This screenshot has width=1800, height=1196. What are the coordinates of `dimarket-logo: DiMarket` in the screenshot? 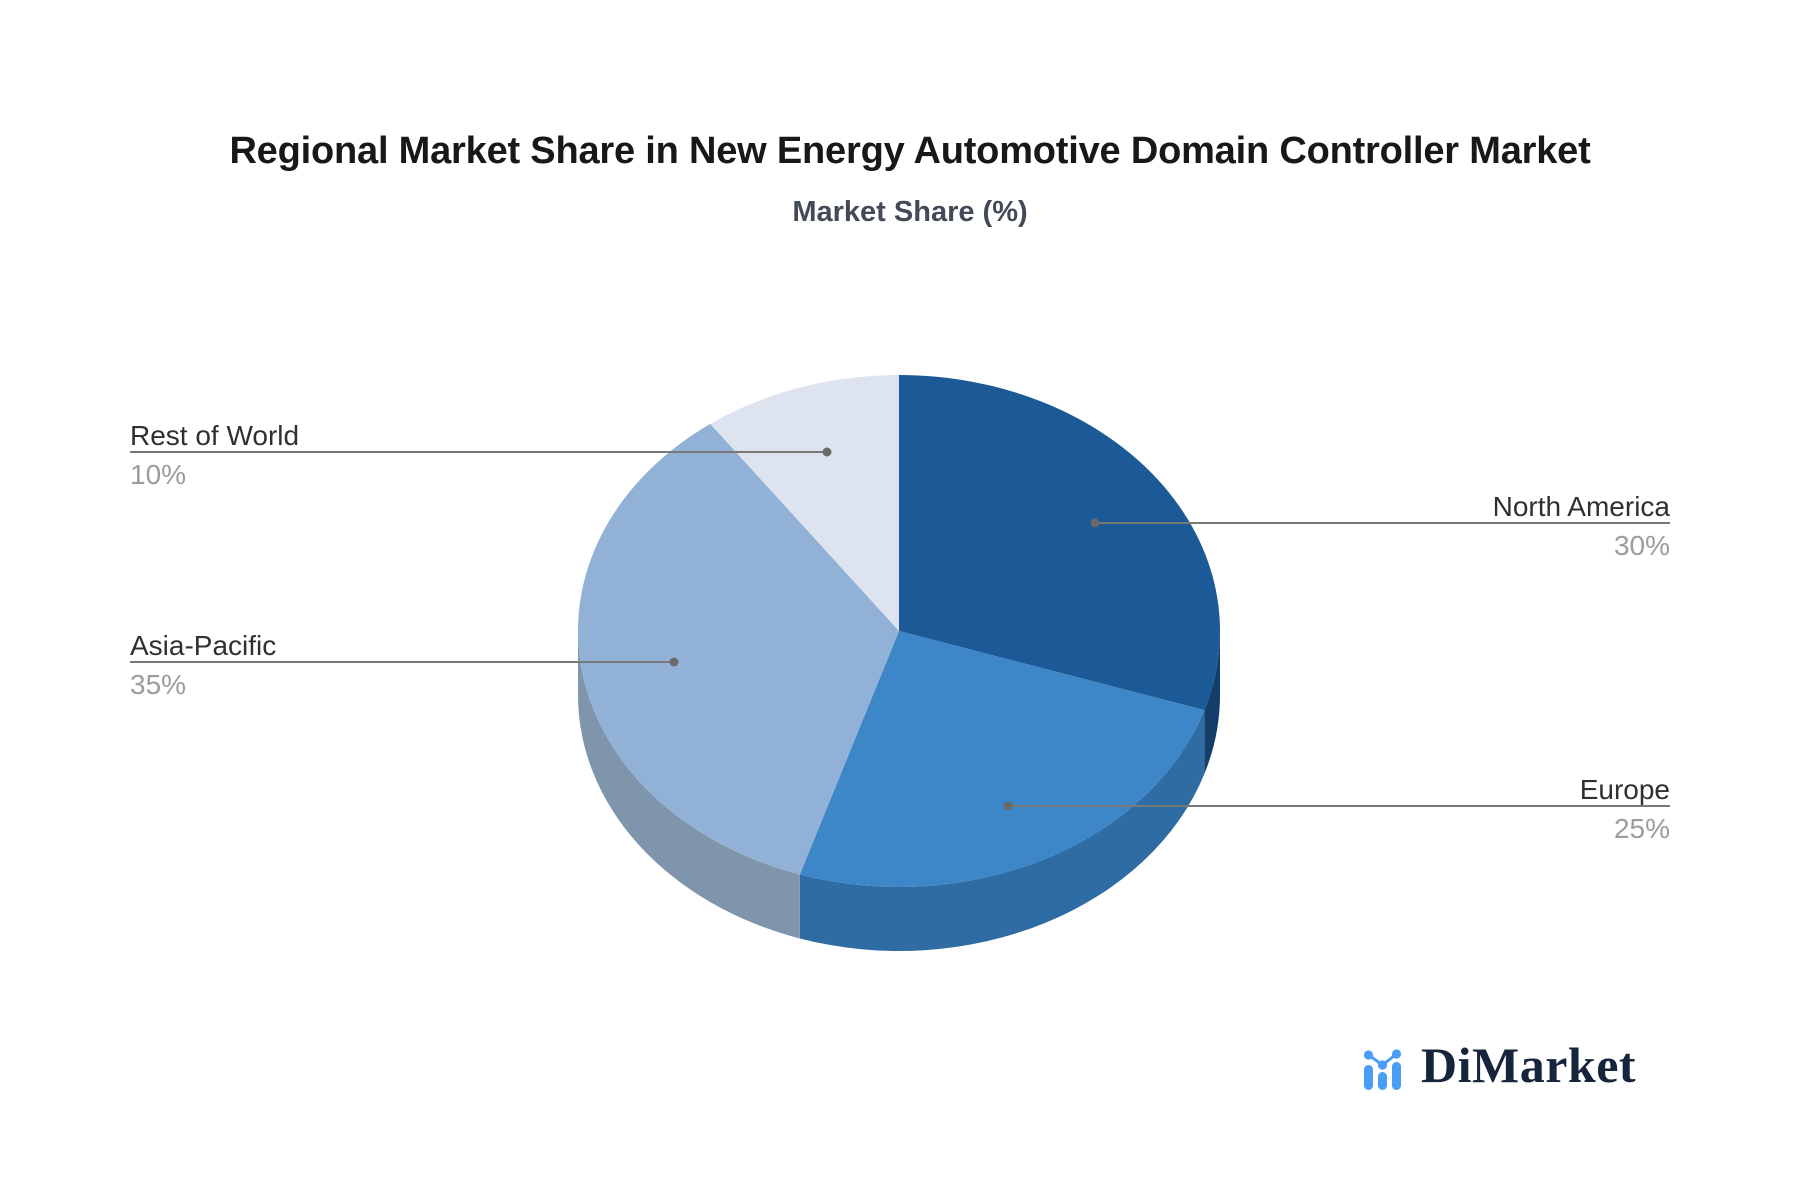 It's located at (1499, 1065).